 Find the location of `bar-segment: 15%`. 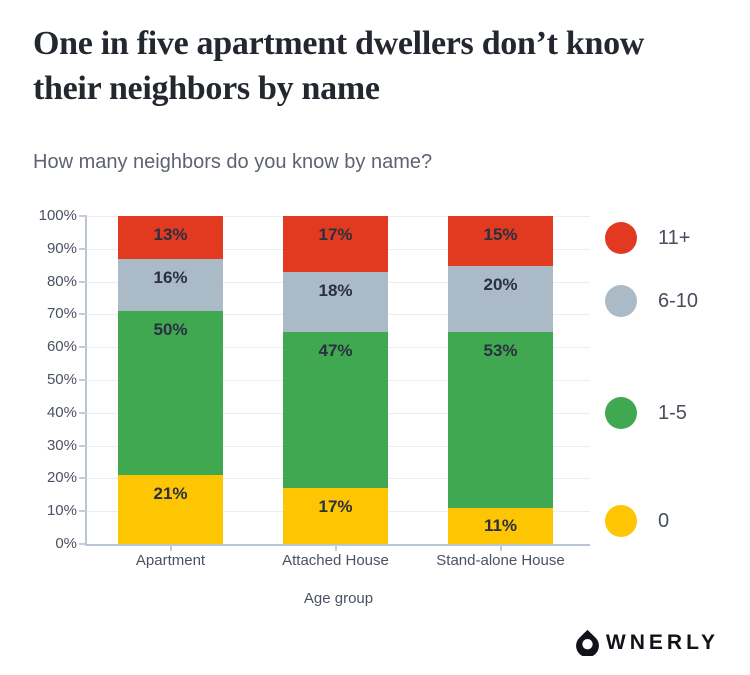

bar-segment: 15% is located at coordinates (500, 241).